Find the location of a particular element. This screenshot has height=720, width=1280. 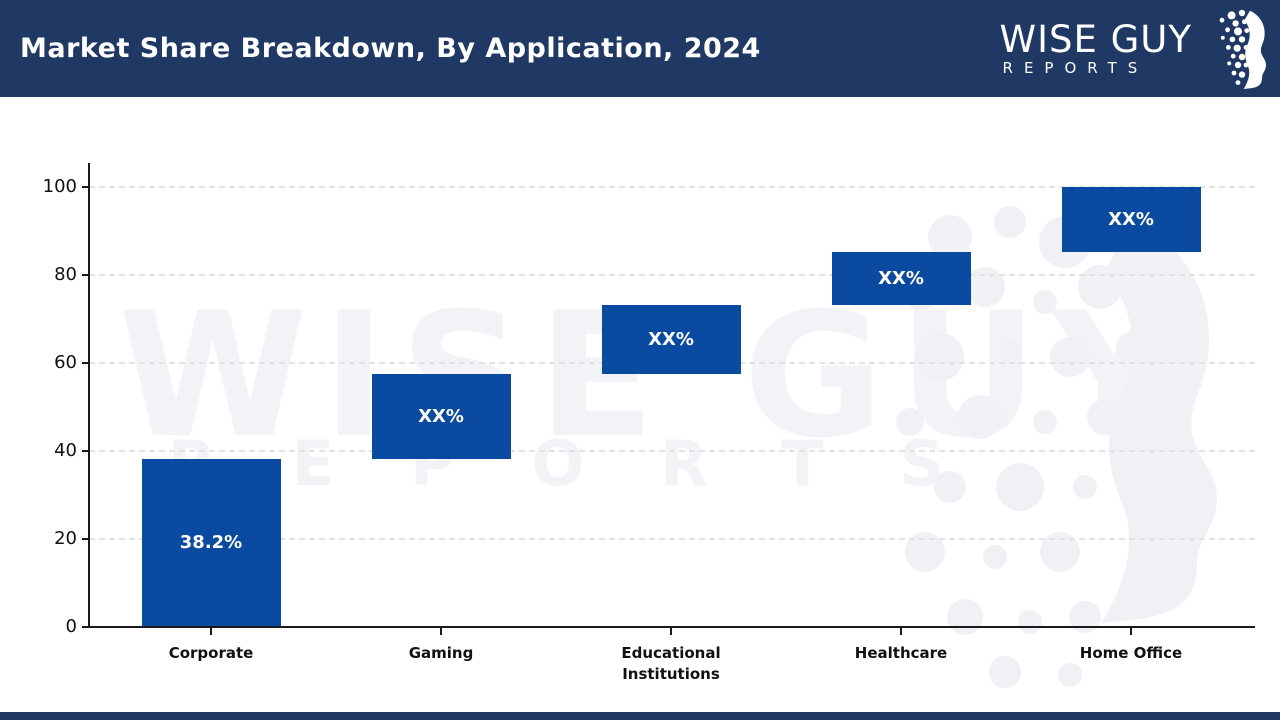

logo-text: WISE GUY REPORTS is located at coordinates (1096, 48).